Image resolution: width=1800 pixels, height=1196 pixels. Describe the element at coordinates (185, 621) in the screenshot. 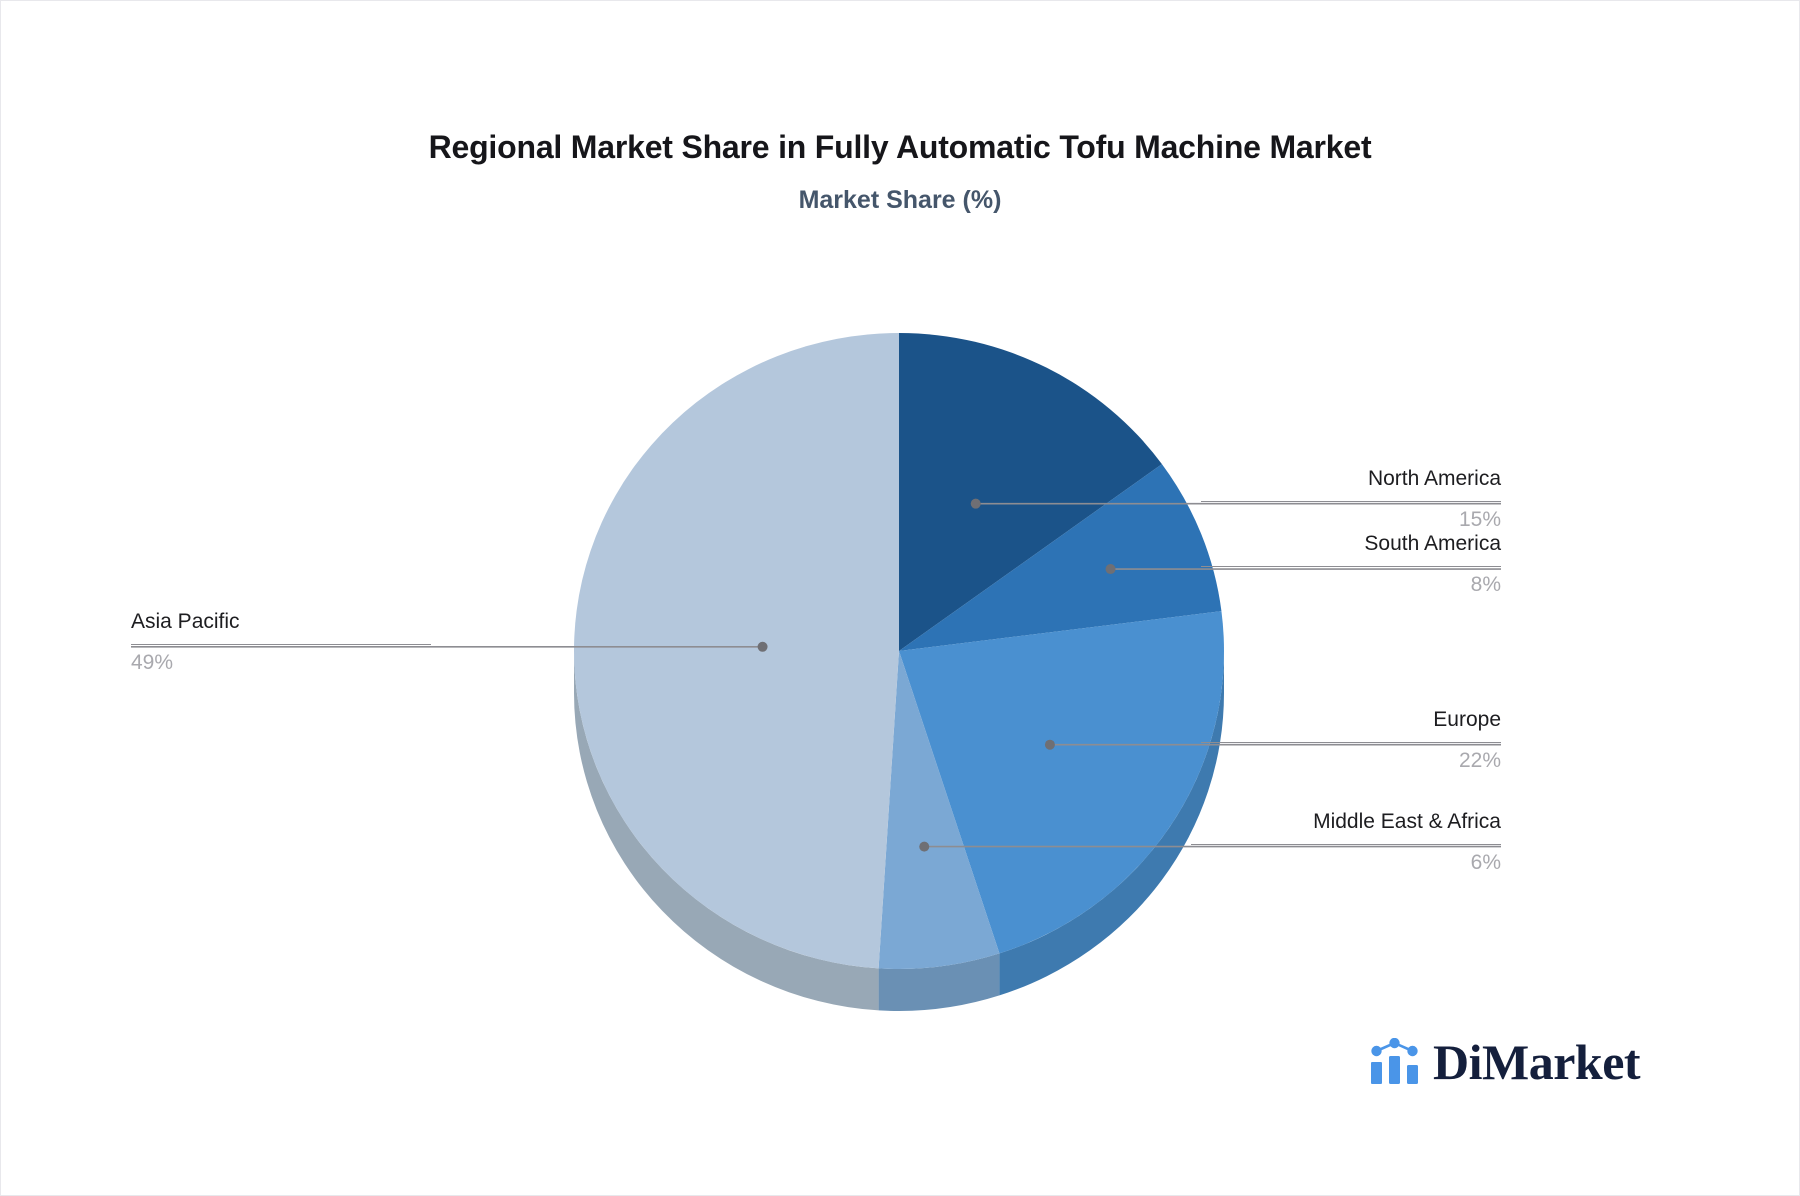

I see `callout-label-asia-pacific: Asia Pacific` at that location.